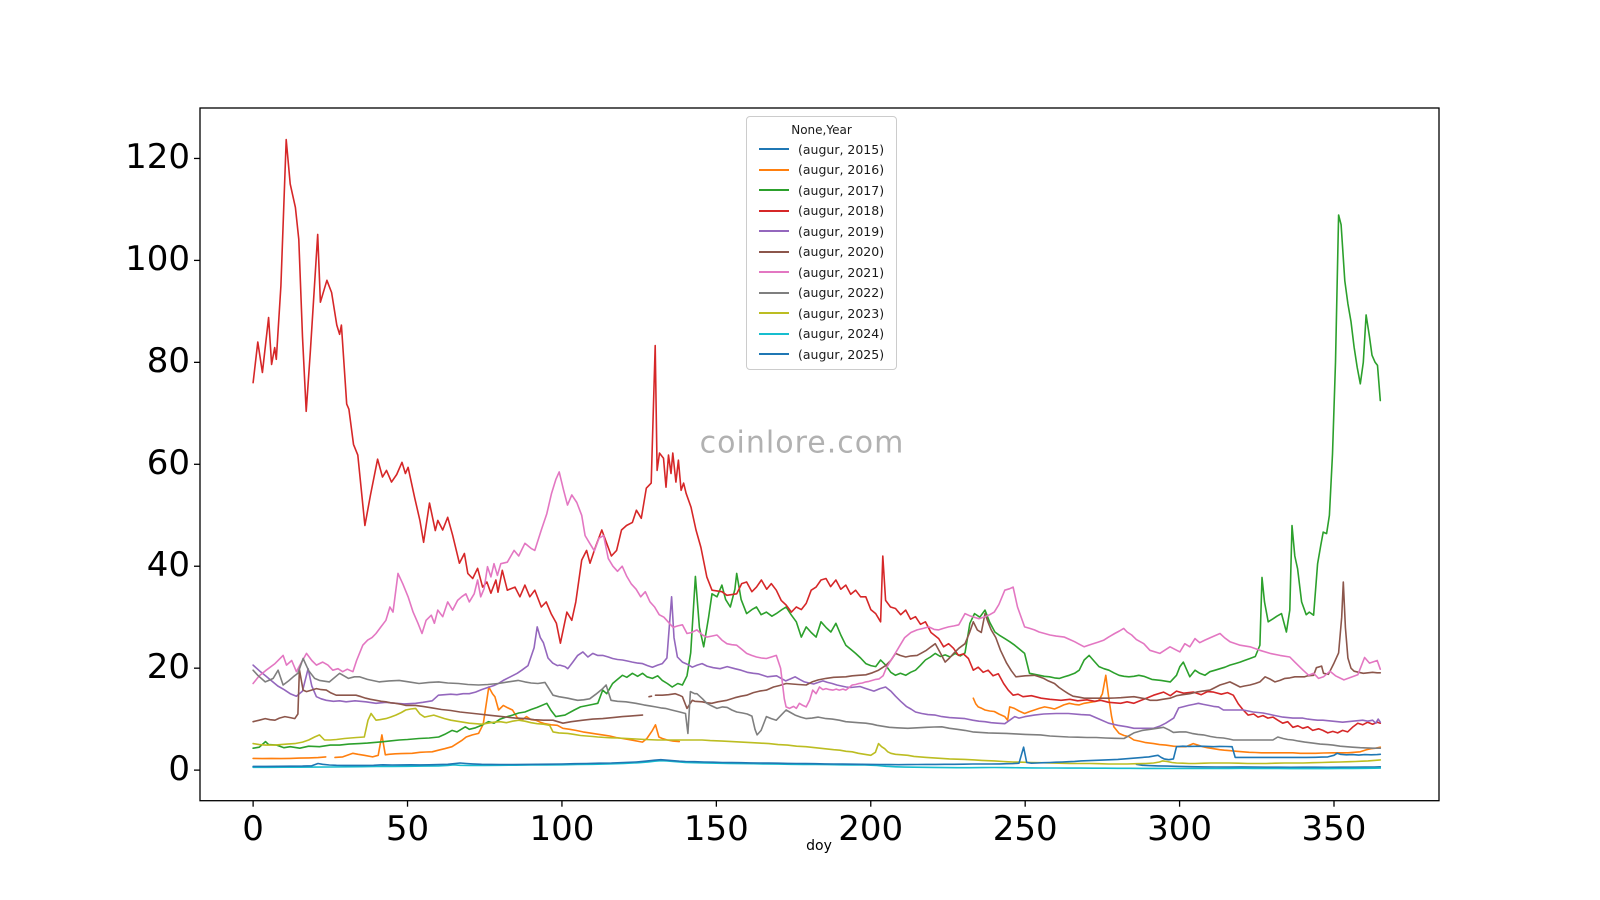  I want to click on x-tick-label: 0, so click(253, 829).